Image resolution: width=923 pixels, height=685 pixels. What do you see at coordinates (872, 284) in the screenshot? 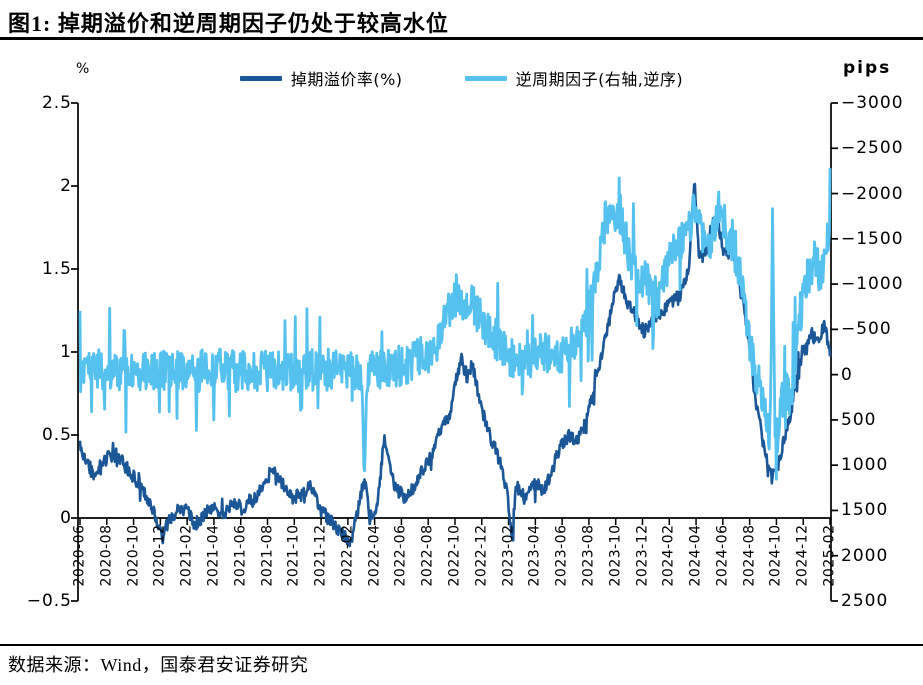
I see `right-axis-tick-label: −1000` at bounding box center [872, 284].